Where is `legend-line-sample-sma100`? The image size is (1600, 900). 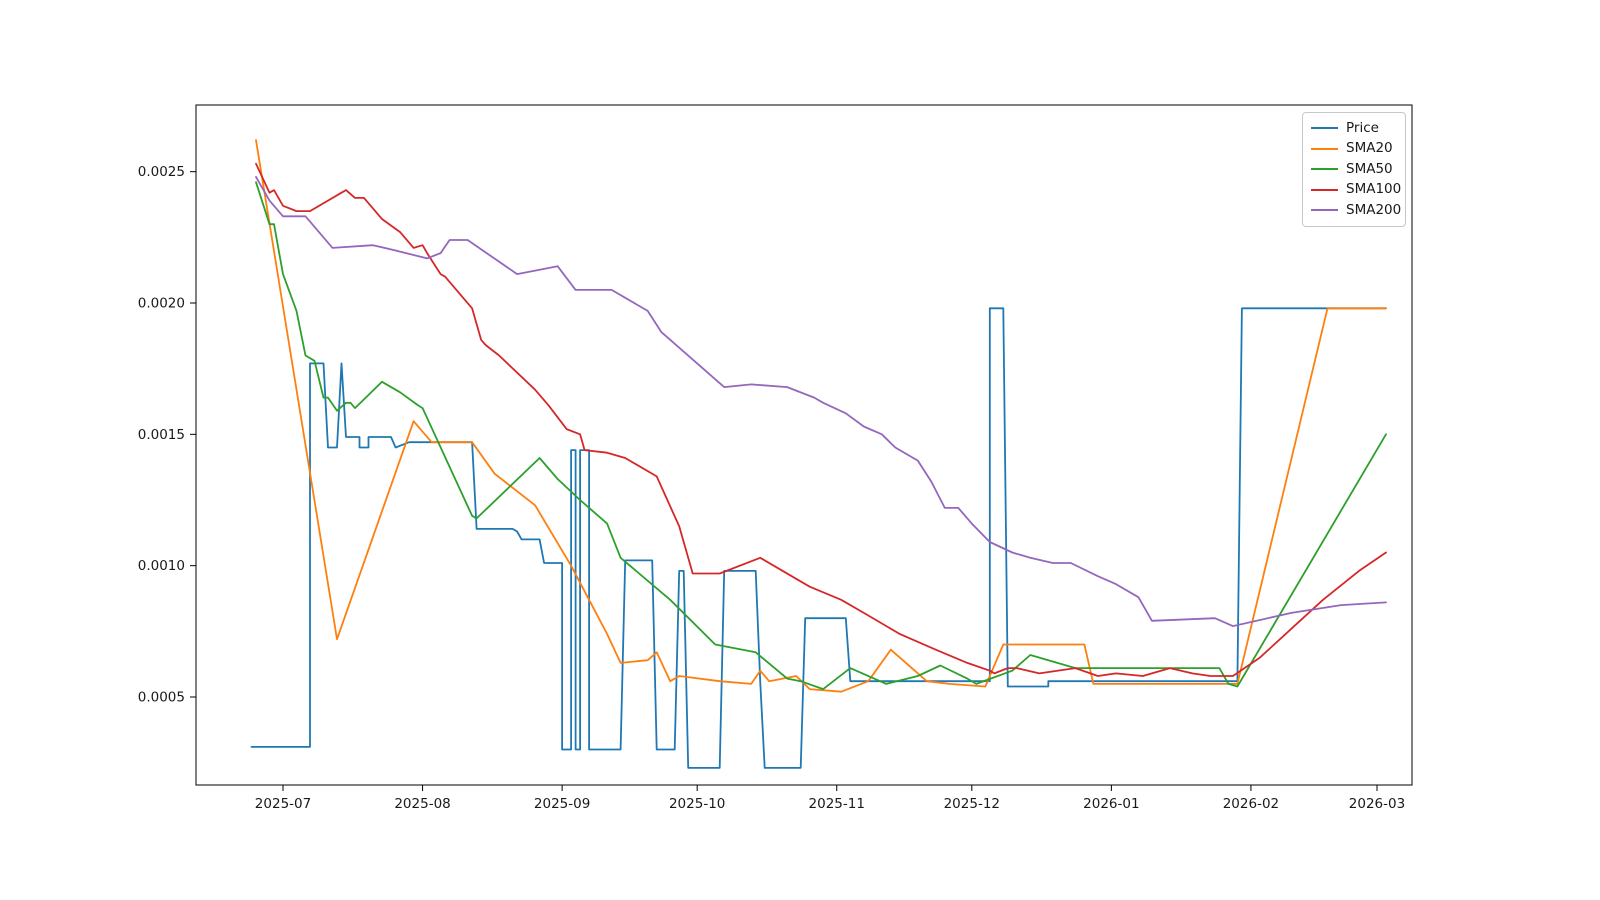 legend-line-sample-sma100 is located at coordinates (1324, 189).